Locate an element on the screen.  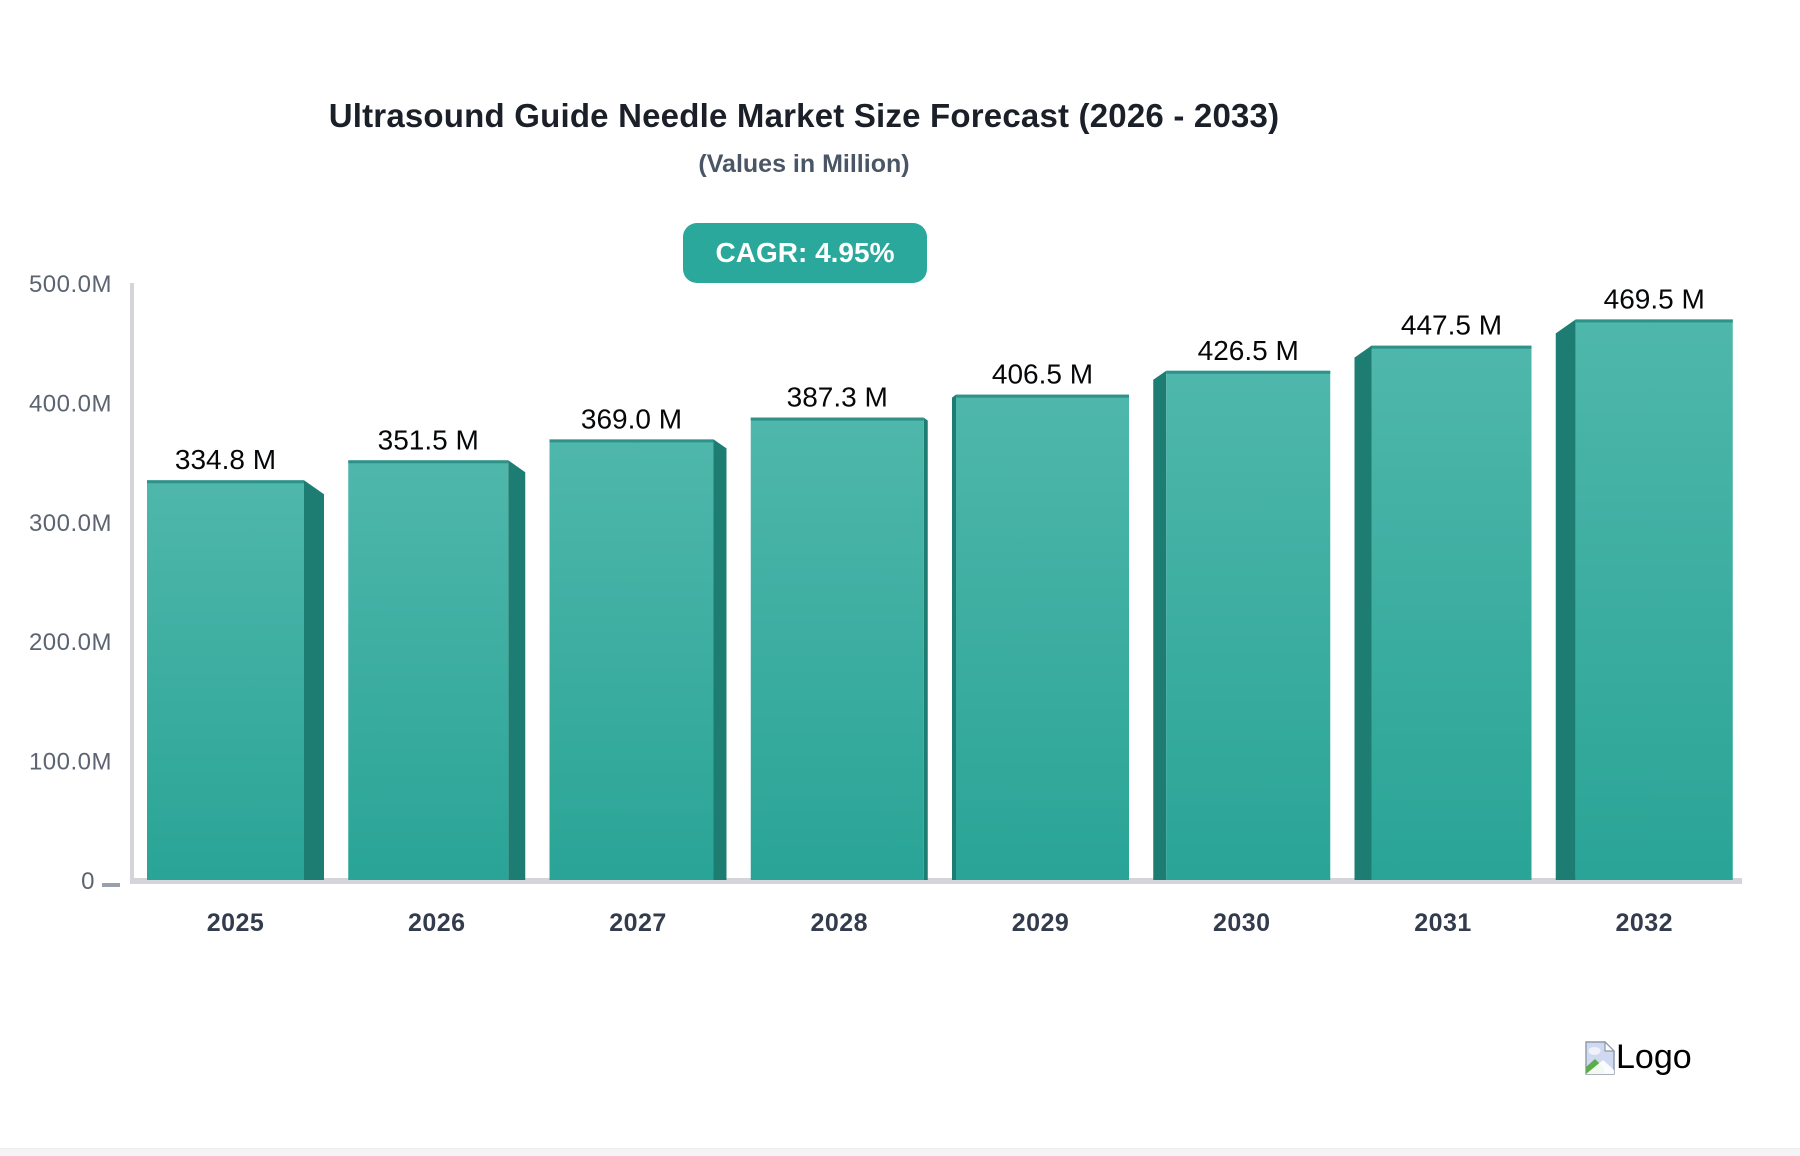
bar-side-2027 is located at coordinates (720, 659).